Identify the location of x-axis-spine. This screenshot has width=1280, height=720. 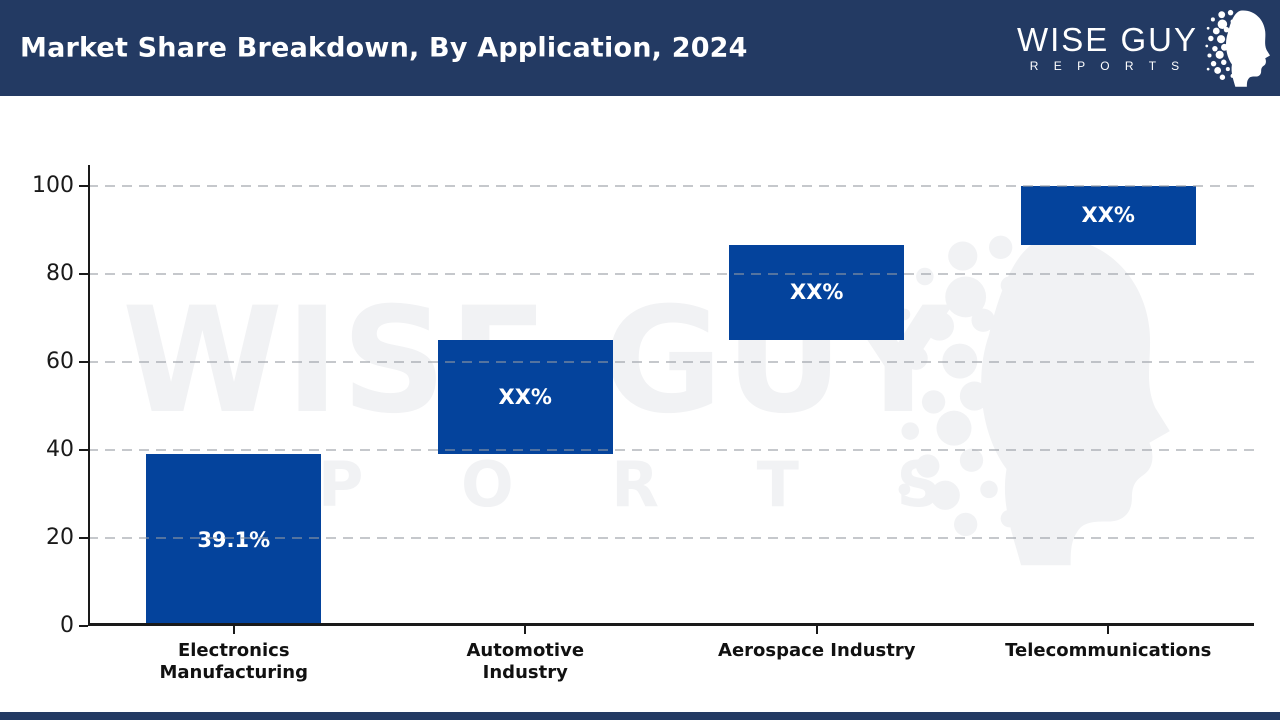
(671, 624).